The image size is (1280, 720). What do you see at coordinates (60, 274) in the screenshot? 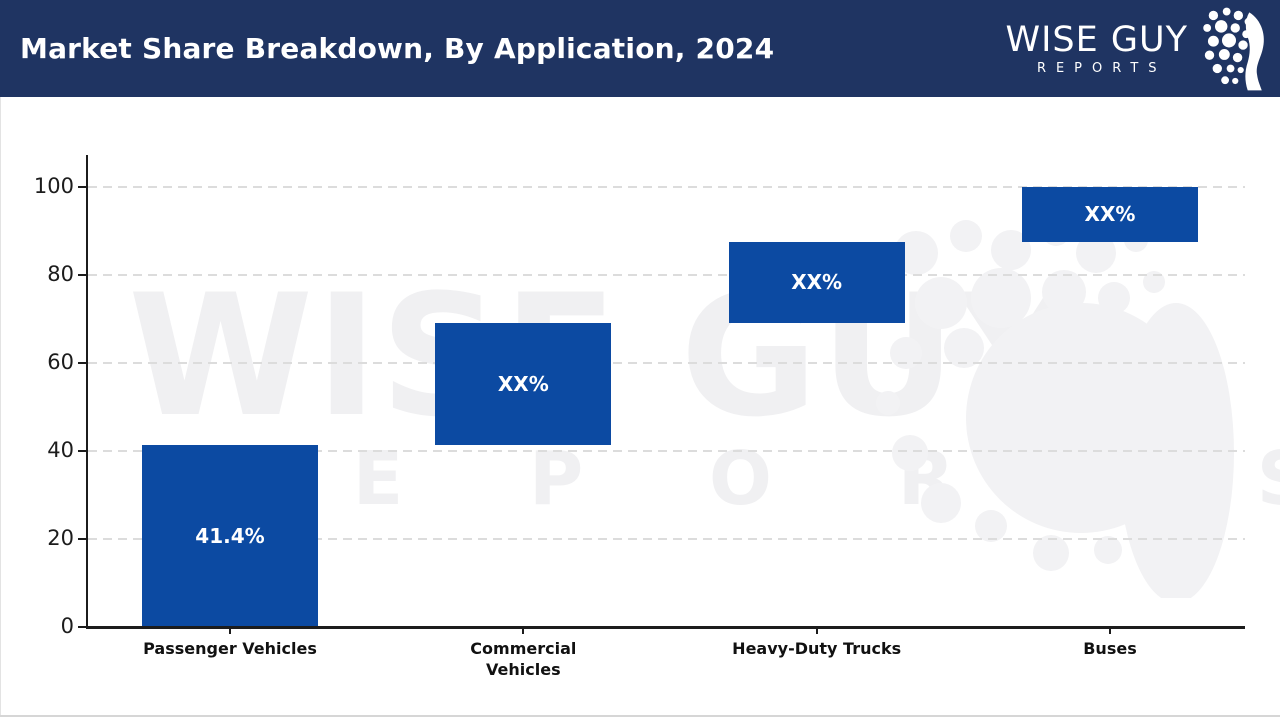
I see `y-tick-label: 80` at bounding box center [60, 274].